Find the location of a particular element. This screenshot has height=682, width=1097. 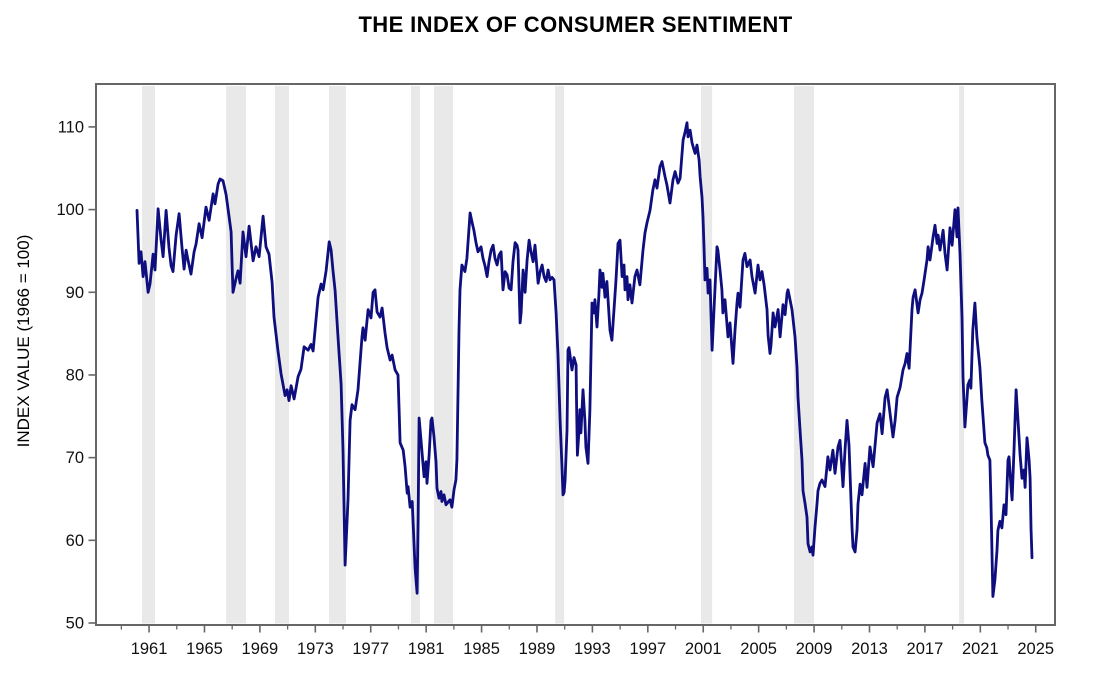

y-tick-label: 70 is located at coordinates (75, 458).